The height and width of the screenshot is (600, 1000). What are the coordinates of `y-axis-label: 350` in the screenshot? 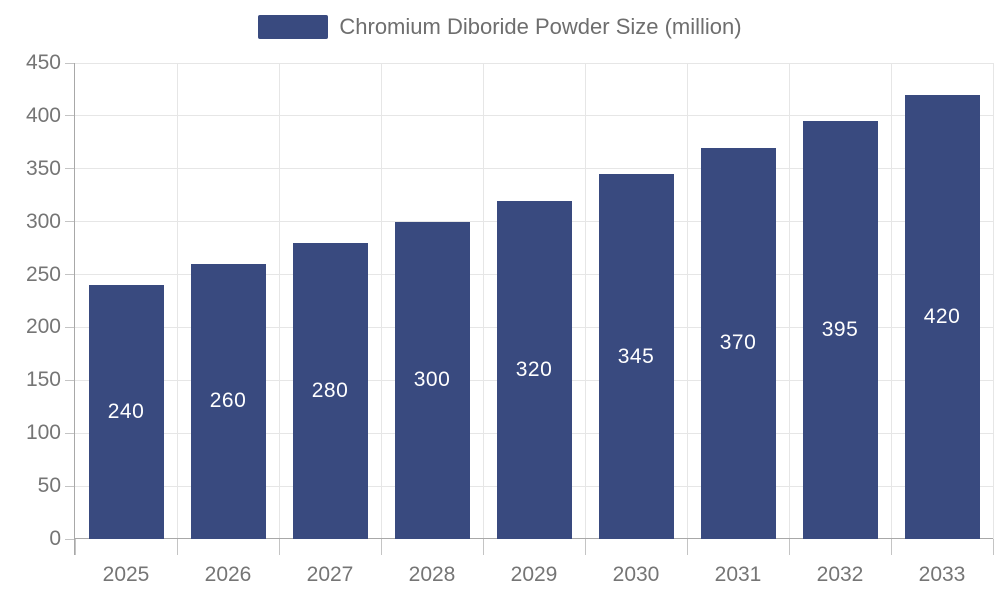 It's located at (43, 168).